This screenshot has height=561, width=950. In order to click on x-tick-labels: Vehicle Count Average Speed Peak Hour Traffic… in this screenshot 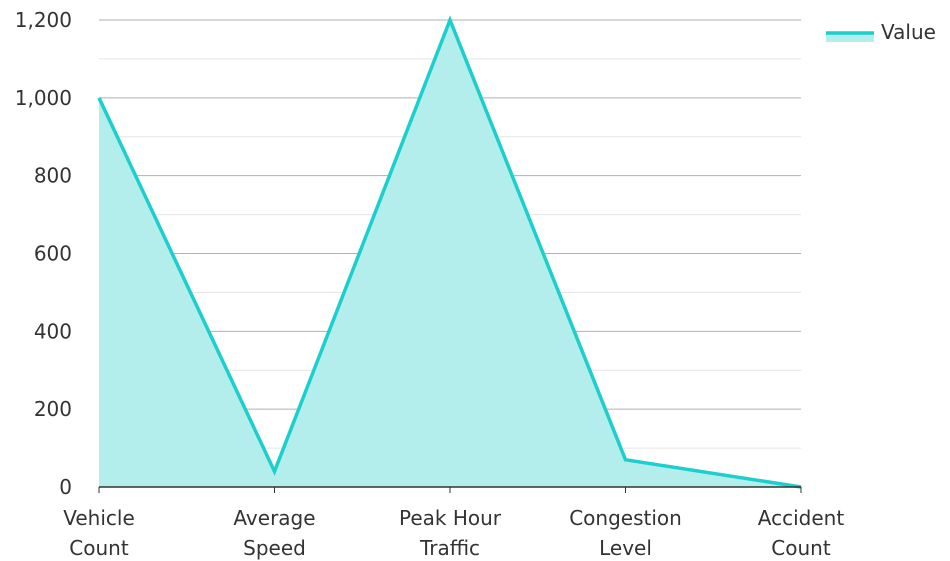, I will do `click(453, 533)`.